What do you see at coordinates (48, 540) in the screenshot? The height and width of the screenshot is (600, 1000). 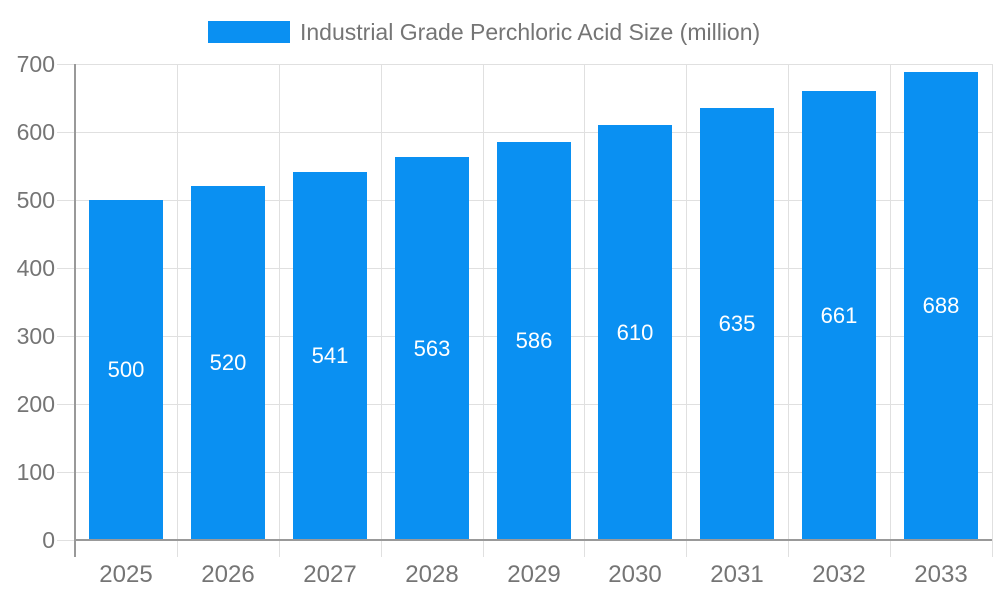 I see `y-axis-tick-label: 0` at bounding box center [48, 540].